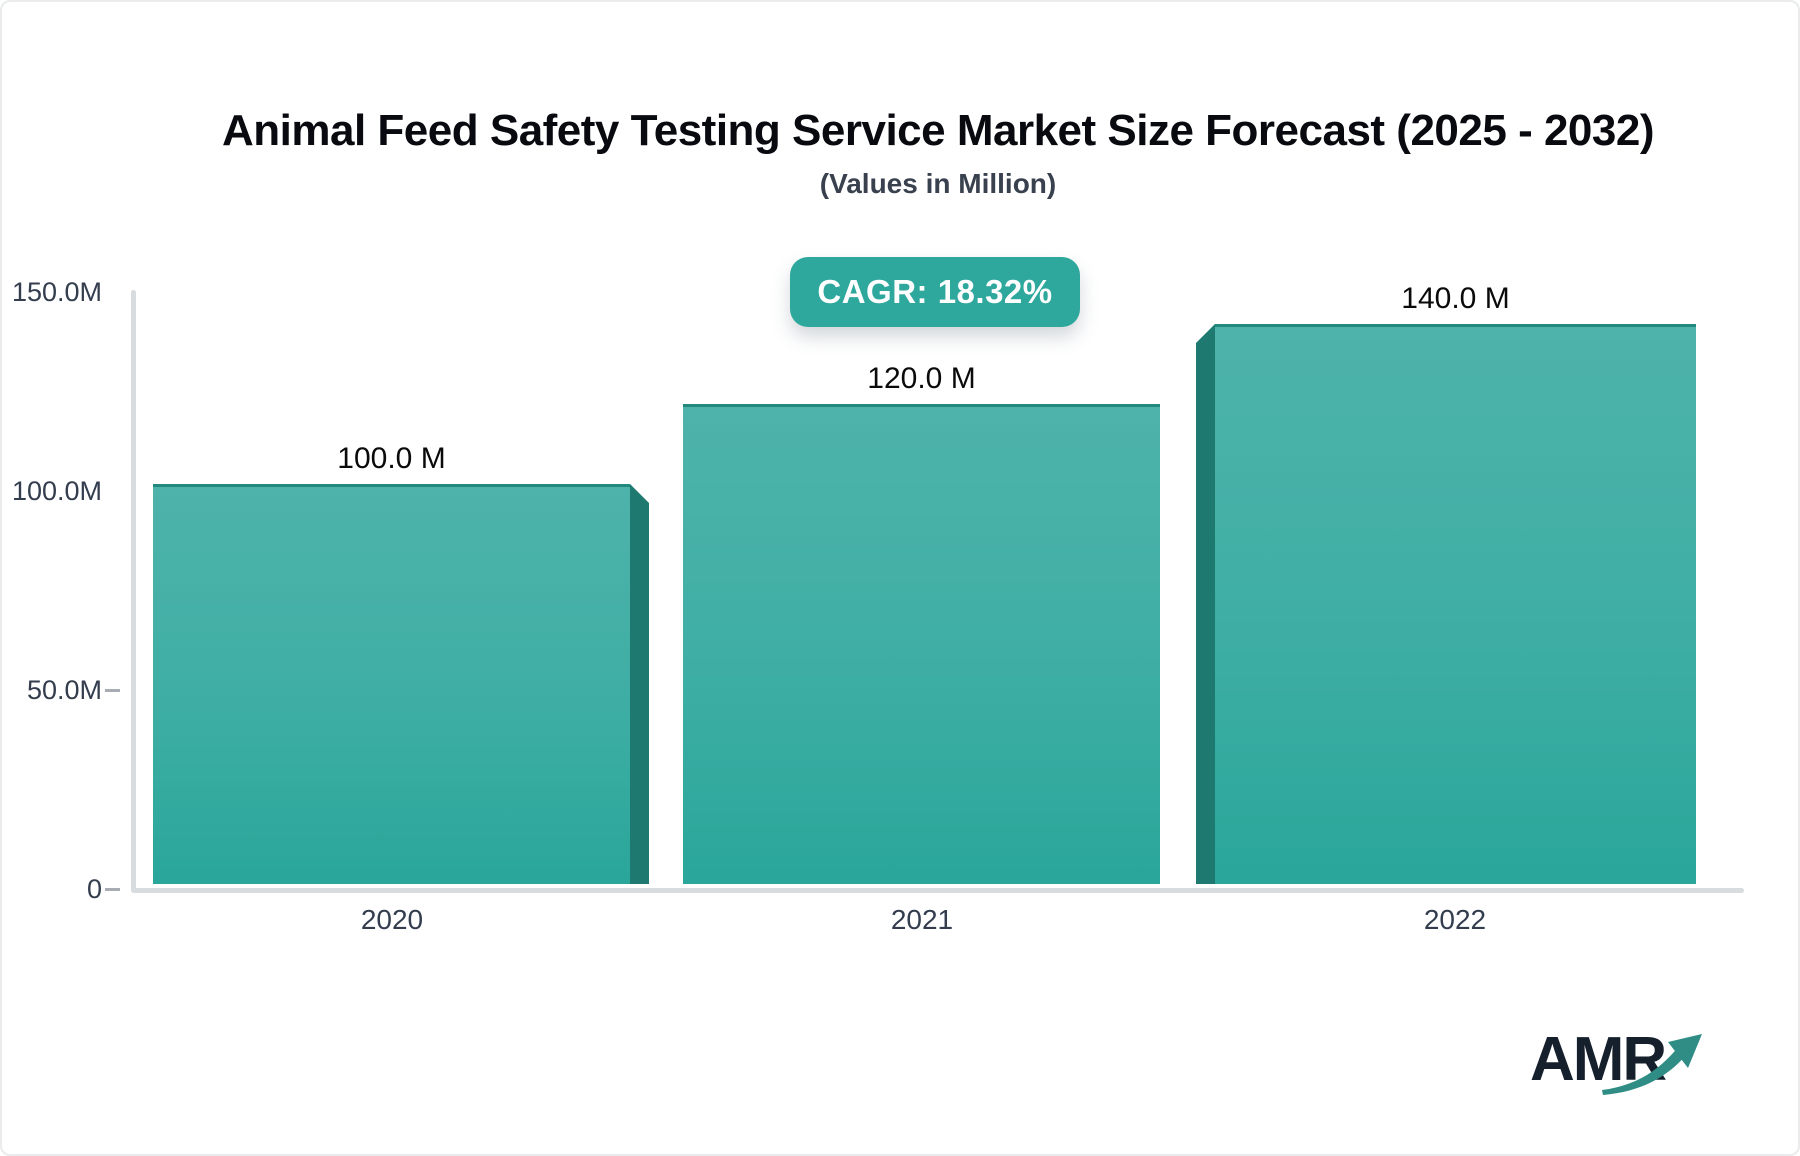  I want to click on bar-face-2022, so click(1455, 604).